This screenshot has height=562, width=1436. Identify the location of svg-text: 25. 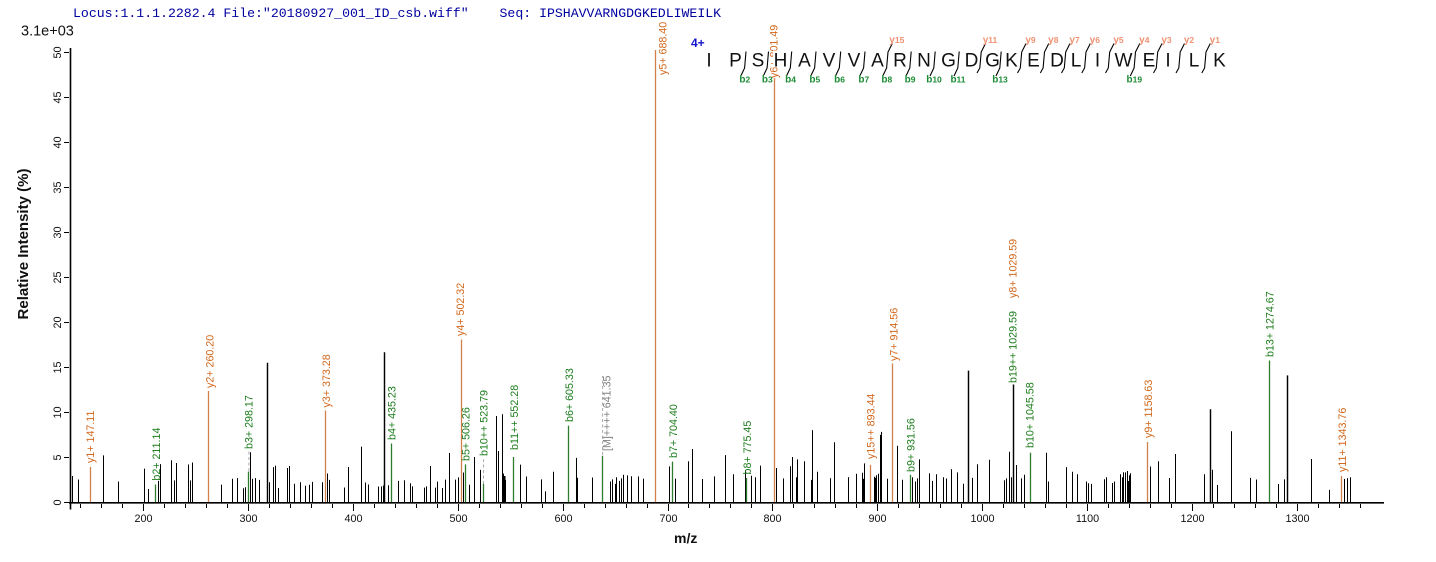
(58, 277).